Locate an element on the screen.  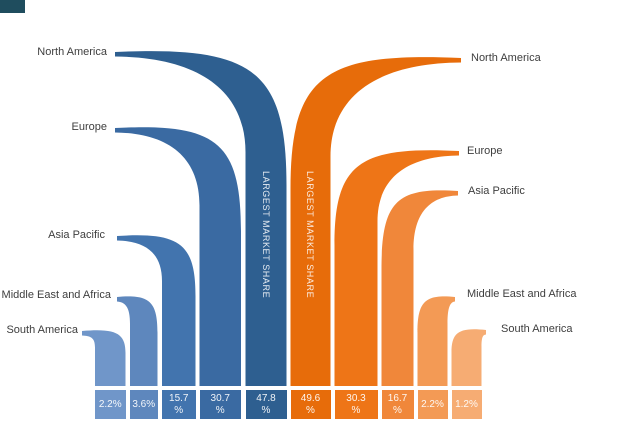
band-cell-left-south-america: 2.2% is located at coordinates (110, 404).